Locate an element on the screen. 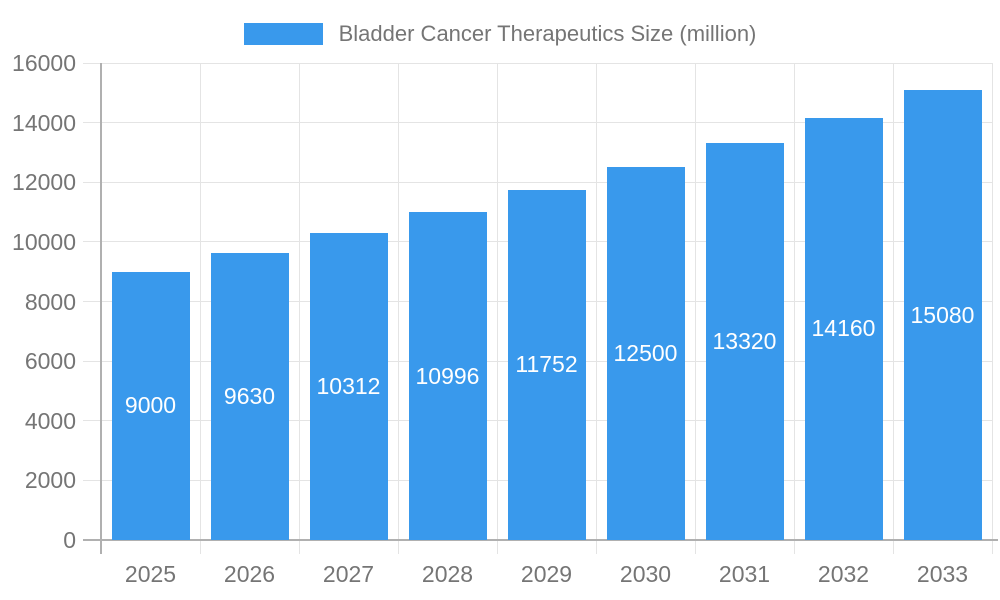 Image resolution: width=1000 pixels, height=600 pixels. bar-value-label: 10312 is located at coordinates (348, 385).